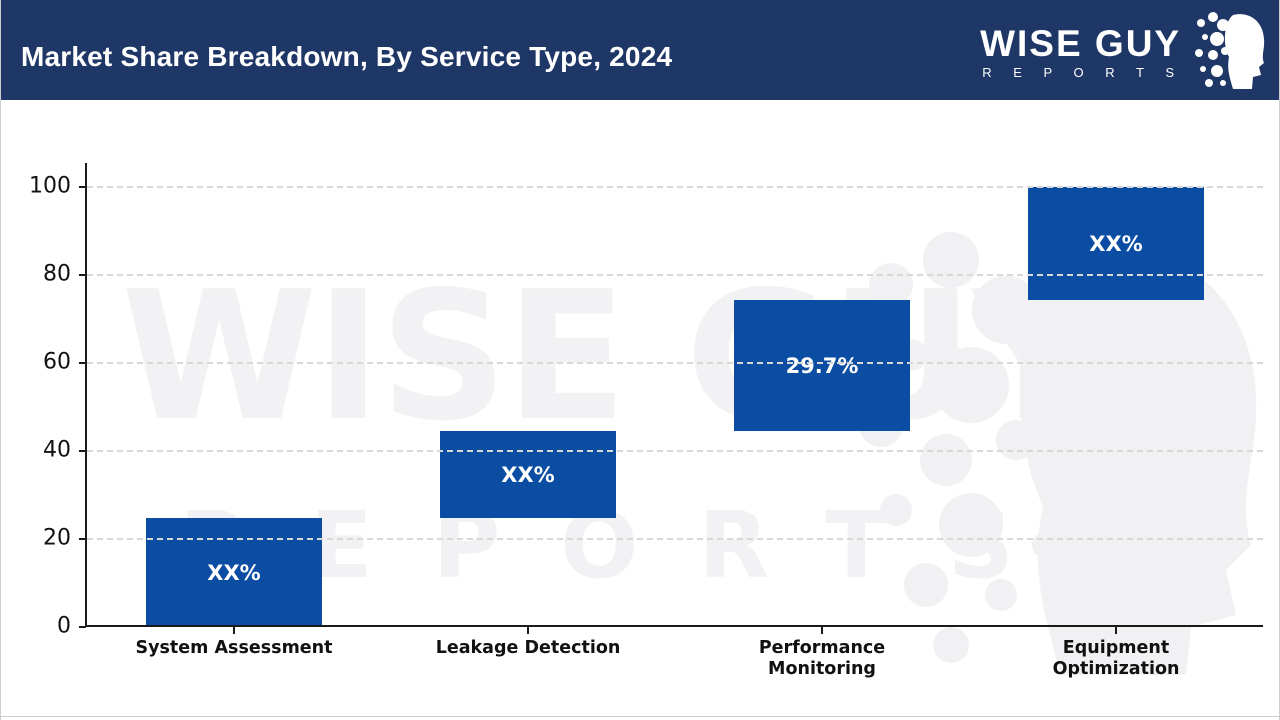  I want to click on y-axis-line, so click(86, 395).